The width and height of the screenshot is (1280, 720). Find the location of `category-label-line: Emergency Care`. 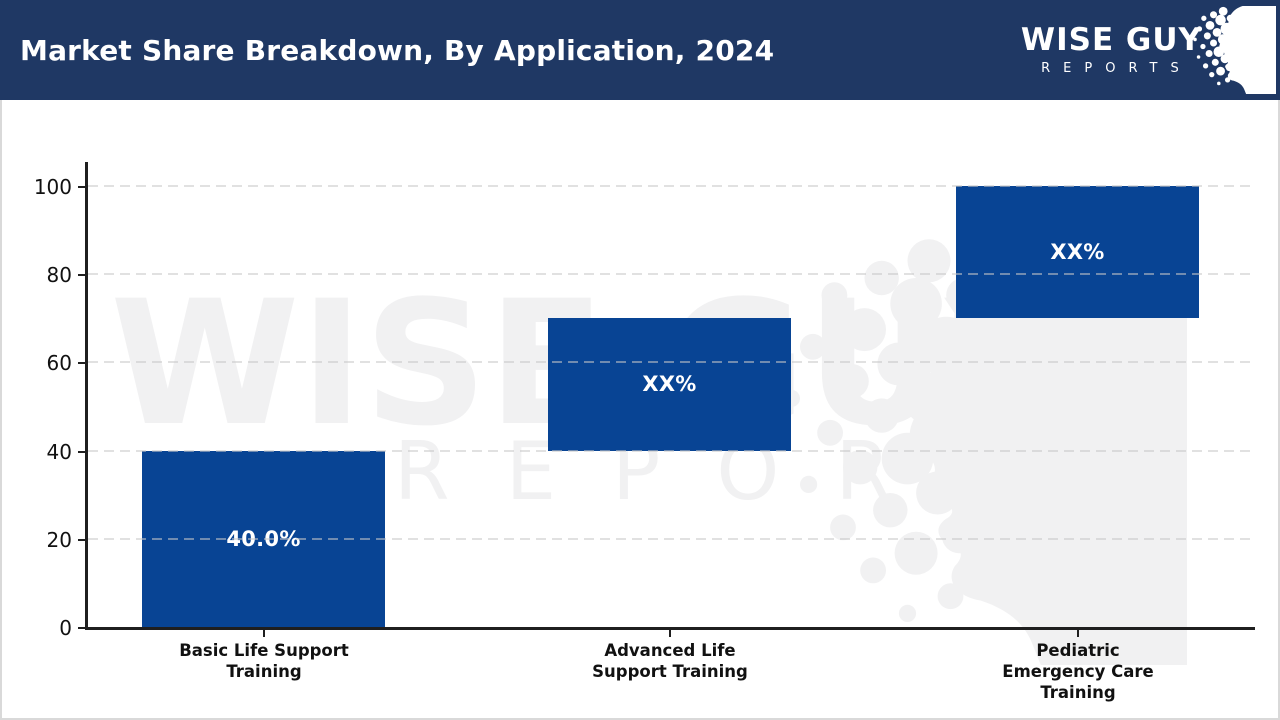

category-label-line: Emergency Care is located at coordinates (1078, 671).